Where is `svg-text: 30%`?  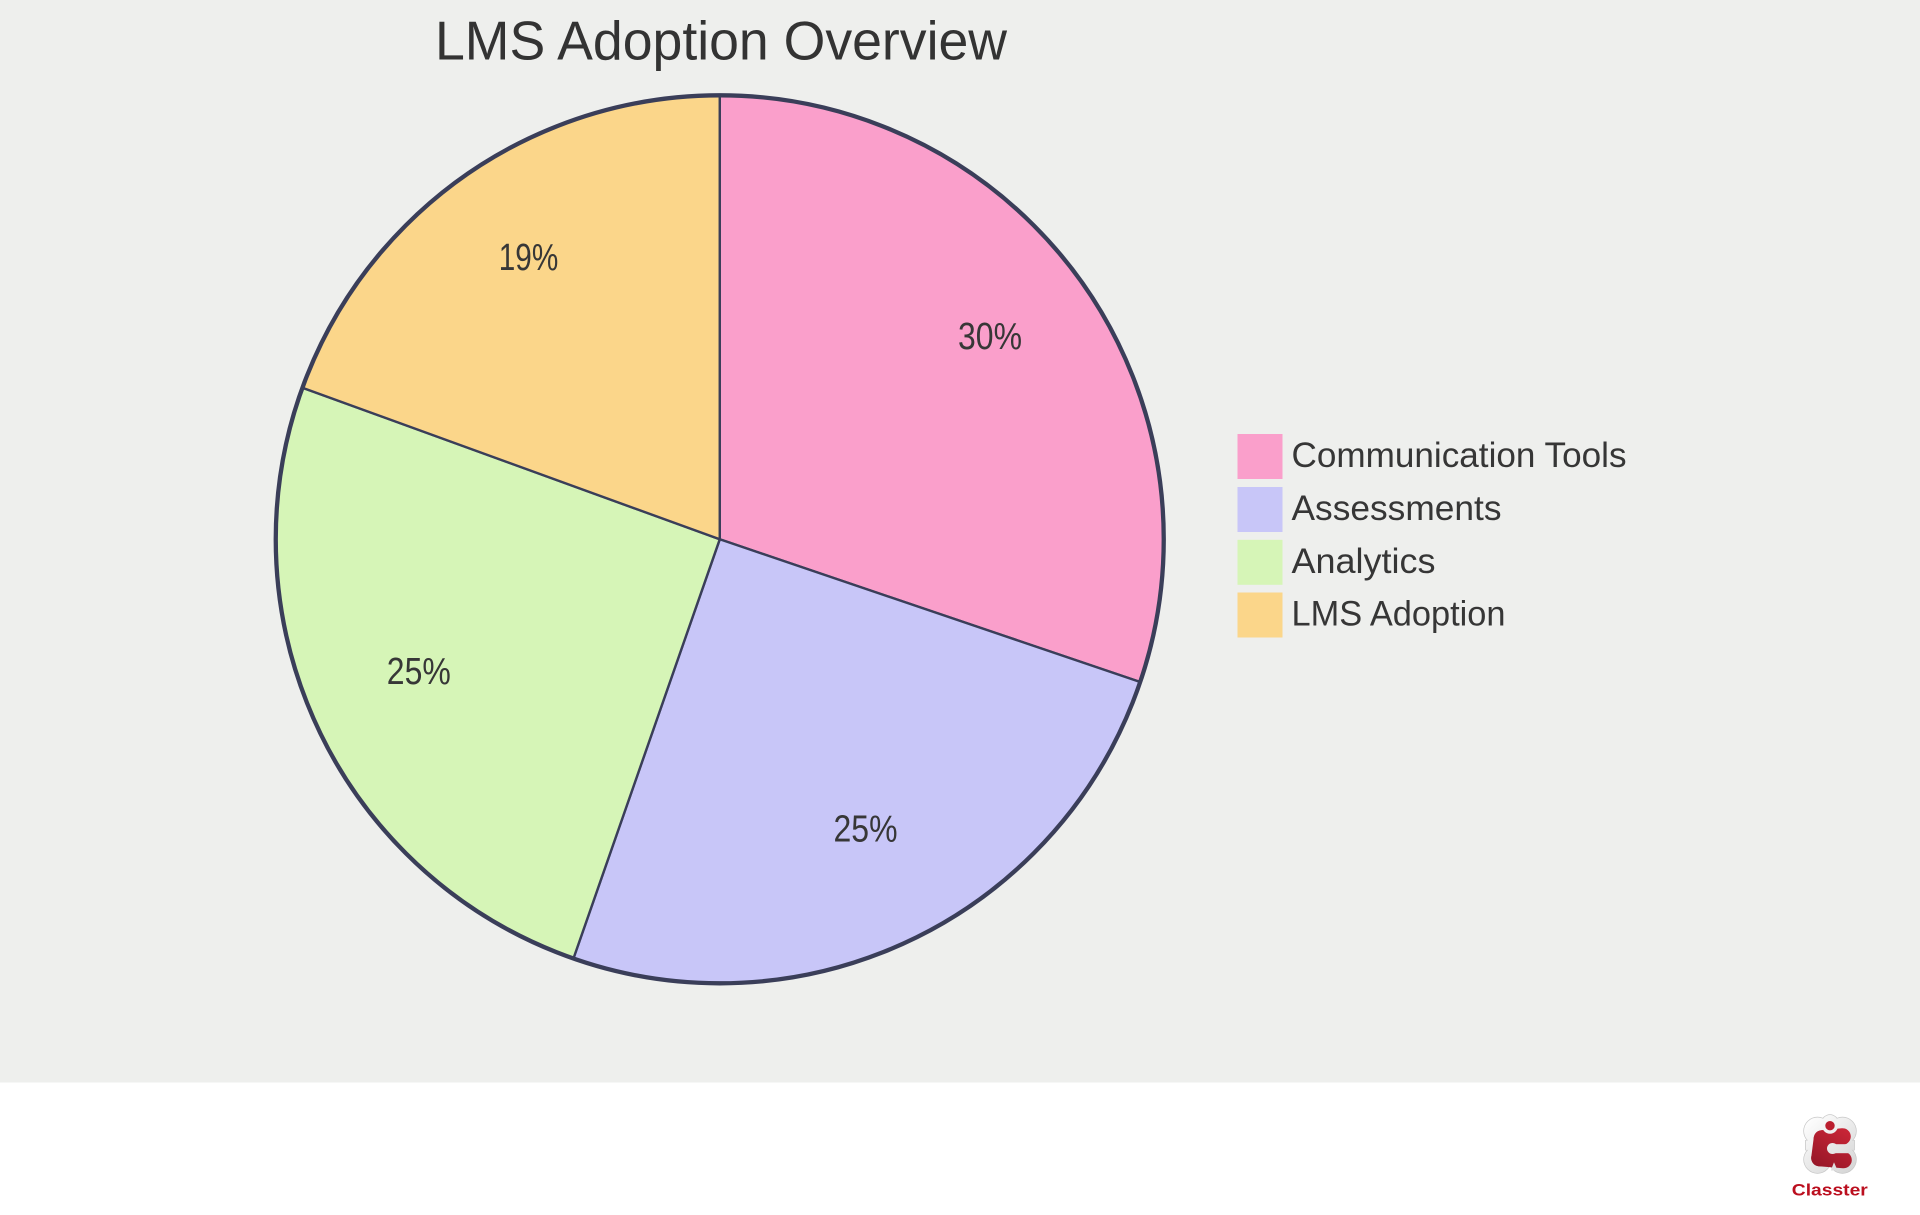 svg-text: 30% is located at coordinates (990, 337).